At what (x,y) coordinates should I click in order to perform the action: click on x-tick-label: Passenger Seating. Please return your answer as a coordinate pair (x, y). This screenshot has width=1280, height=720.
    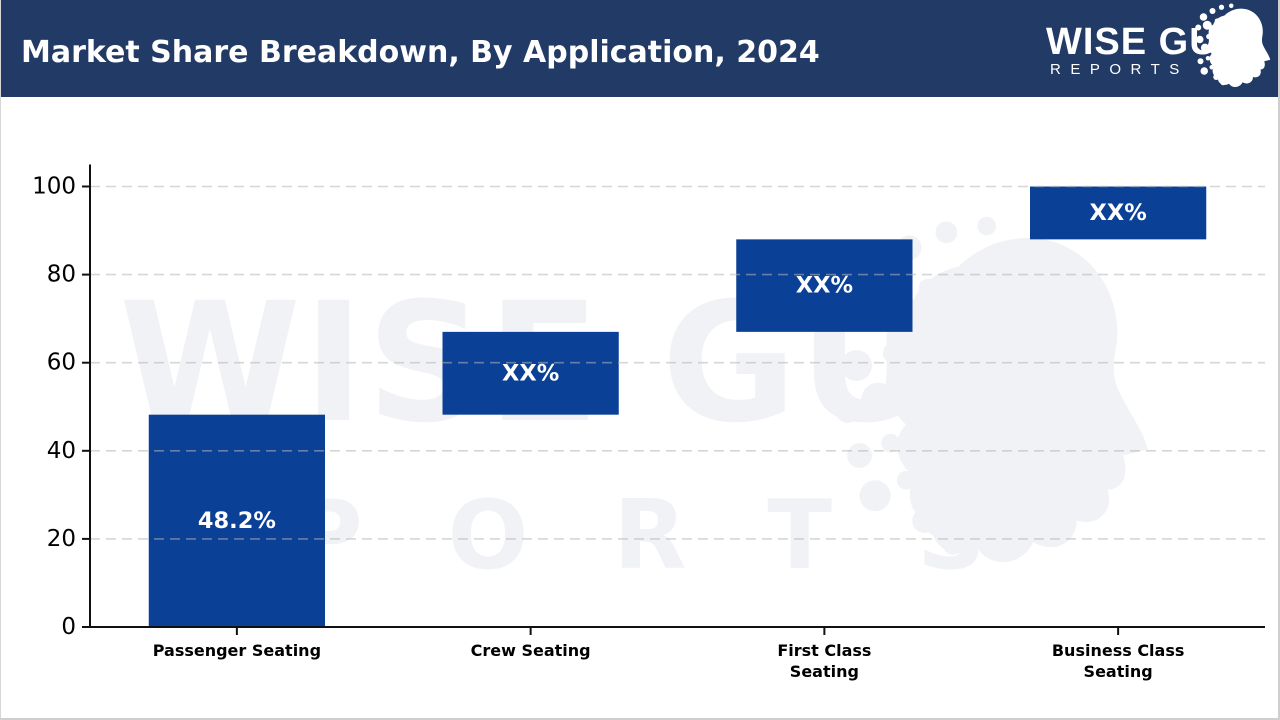
    Looking at the image, I should click on (237, 650).